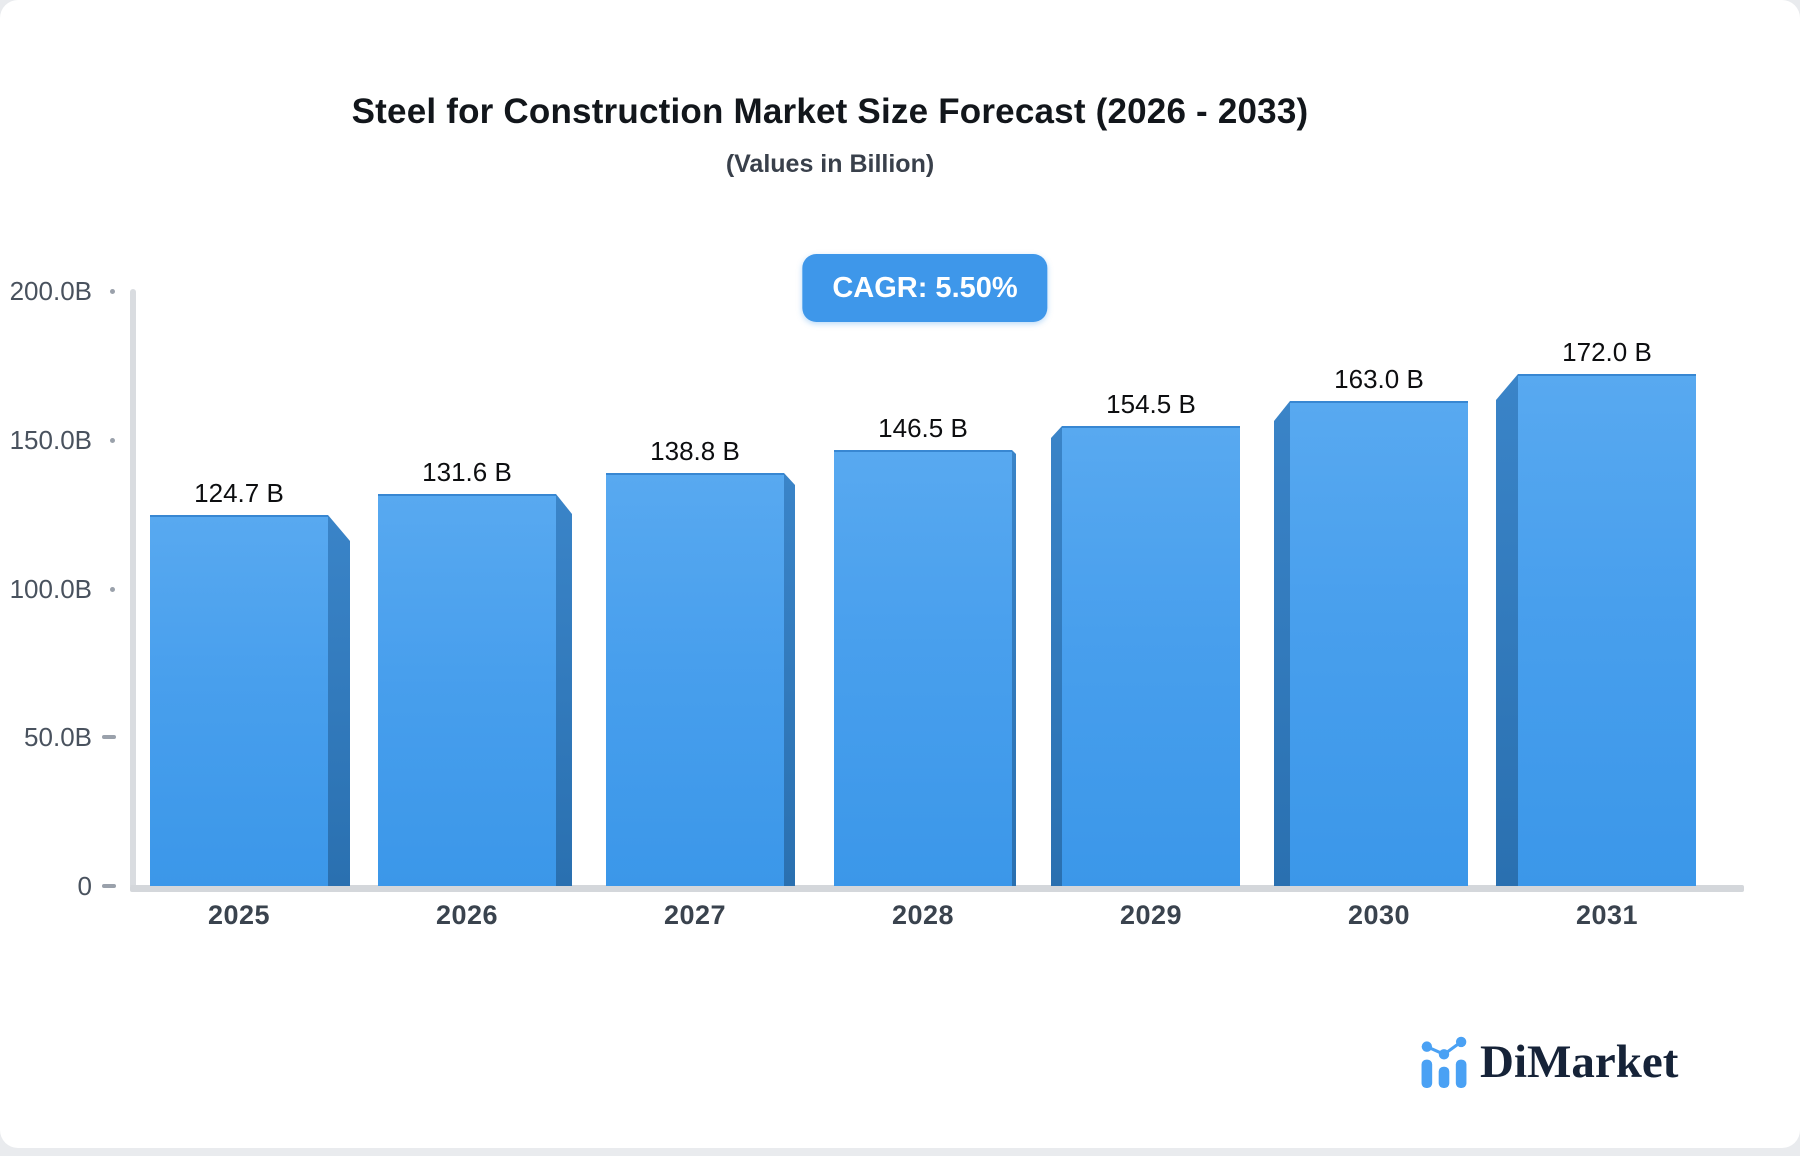 The image size is (1800, 1156). I want to click on bar-value-label: 172.0 B, so click(1607, 352).